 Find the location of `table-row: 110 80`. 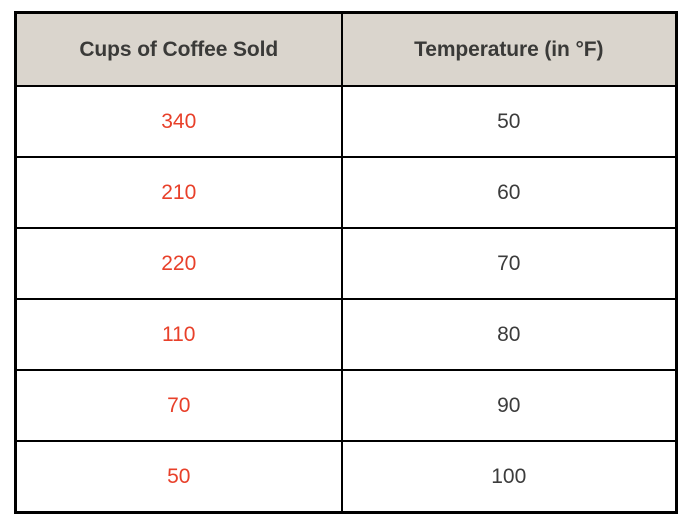

table-row: 110 80 is located at coordinates (346, 334).